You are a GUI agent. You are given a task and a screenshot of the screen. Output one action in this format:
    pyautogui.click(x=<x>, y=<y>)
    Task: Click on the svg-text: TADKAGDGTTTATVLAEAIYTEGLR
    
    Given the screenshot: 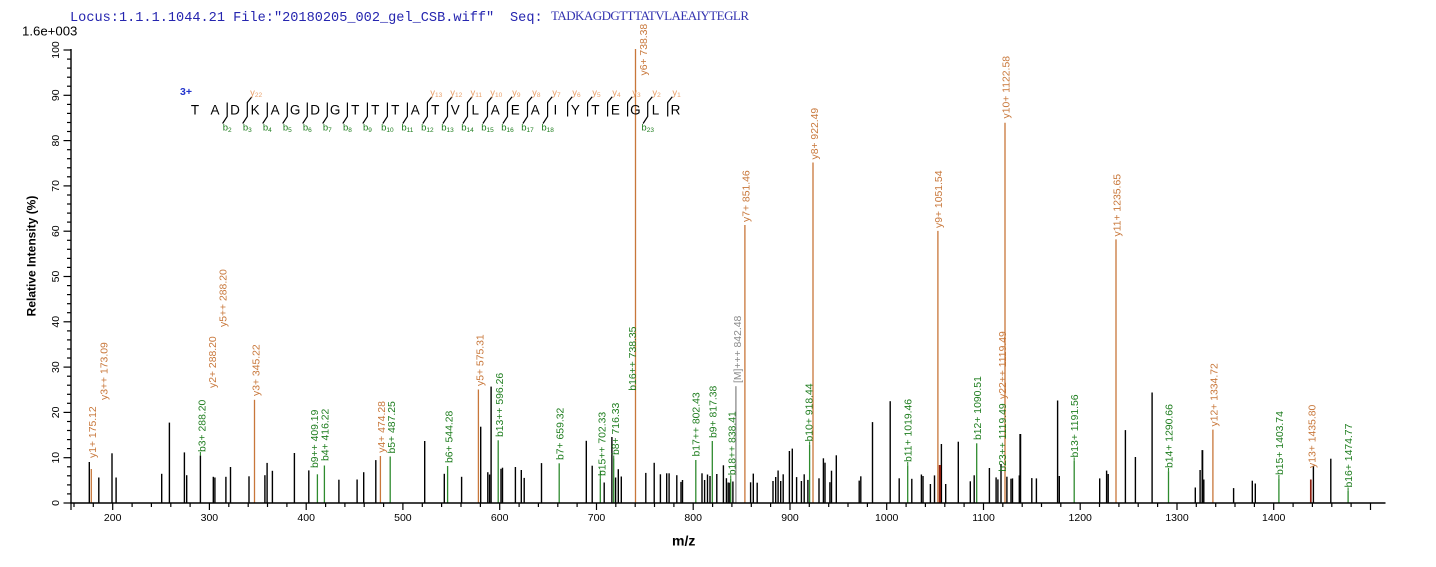 What is the action you would take?
    pyautogui.click(x=650, y=15)
    